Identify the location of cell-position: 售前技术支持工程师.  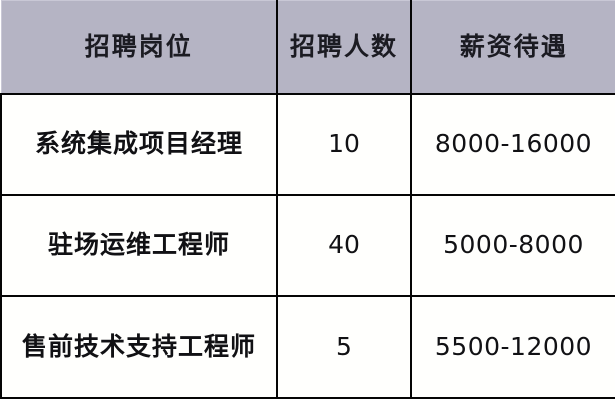
(139, 347).